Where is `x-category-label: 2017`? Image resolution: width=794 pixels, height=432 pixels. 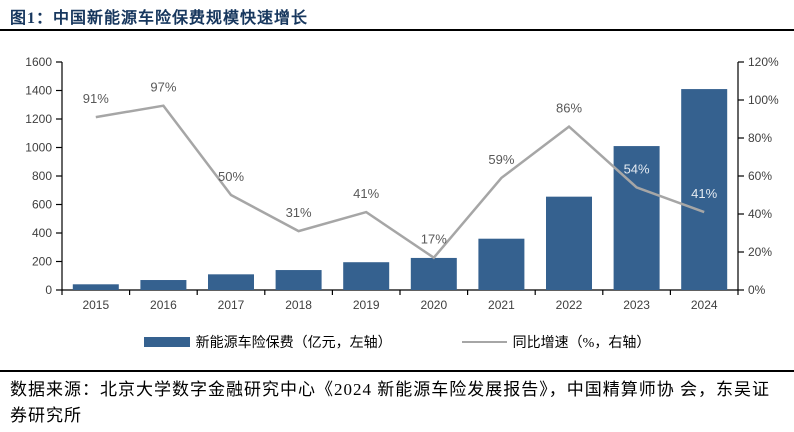
x-category-label: 2017 is located at coordinates (231, 305).